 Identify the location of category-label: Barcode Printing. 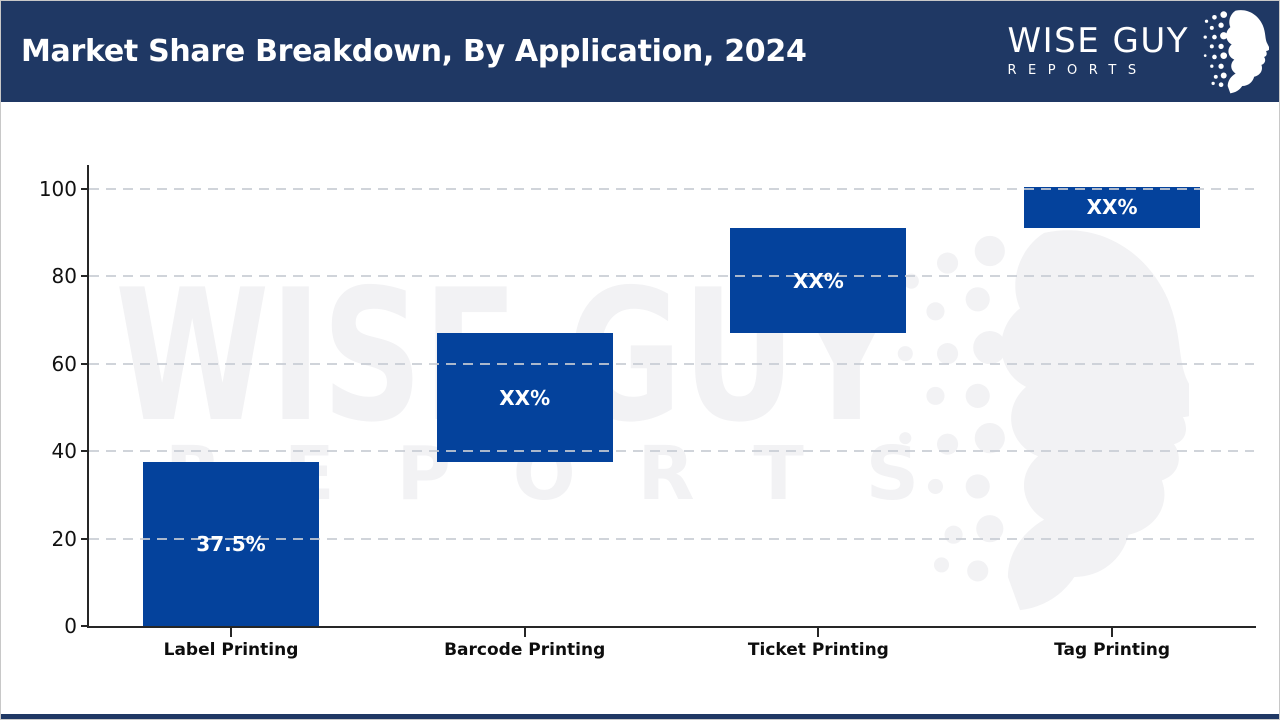
(525, 650).